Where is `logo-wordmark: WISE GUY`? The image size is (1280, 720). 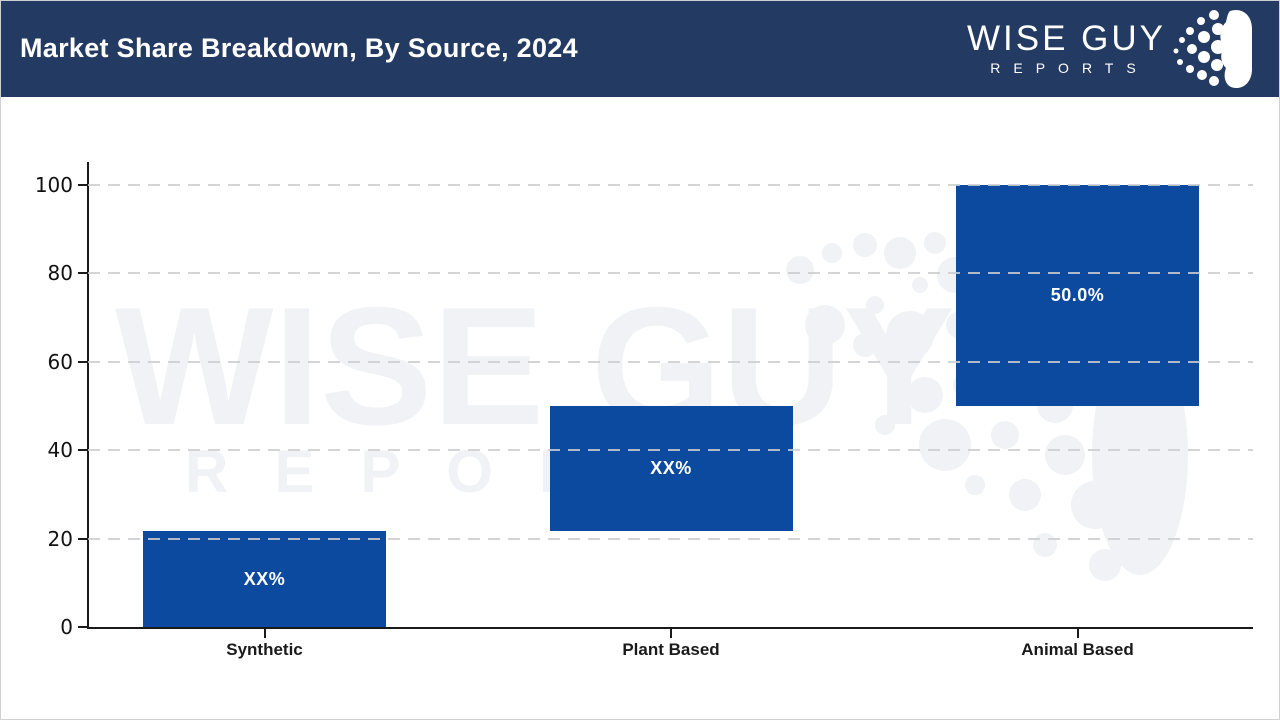 logo-wordmark: WISE GUY is located at coordinates (1066, 39).